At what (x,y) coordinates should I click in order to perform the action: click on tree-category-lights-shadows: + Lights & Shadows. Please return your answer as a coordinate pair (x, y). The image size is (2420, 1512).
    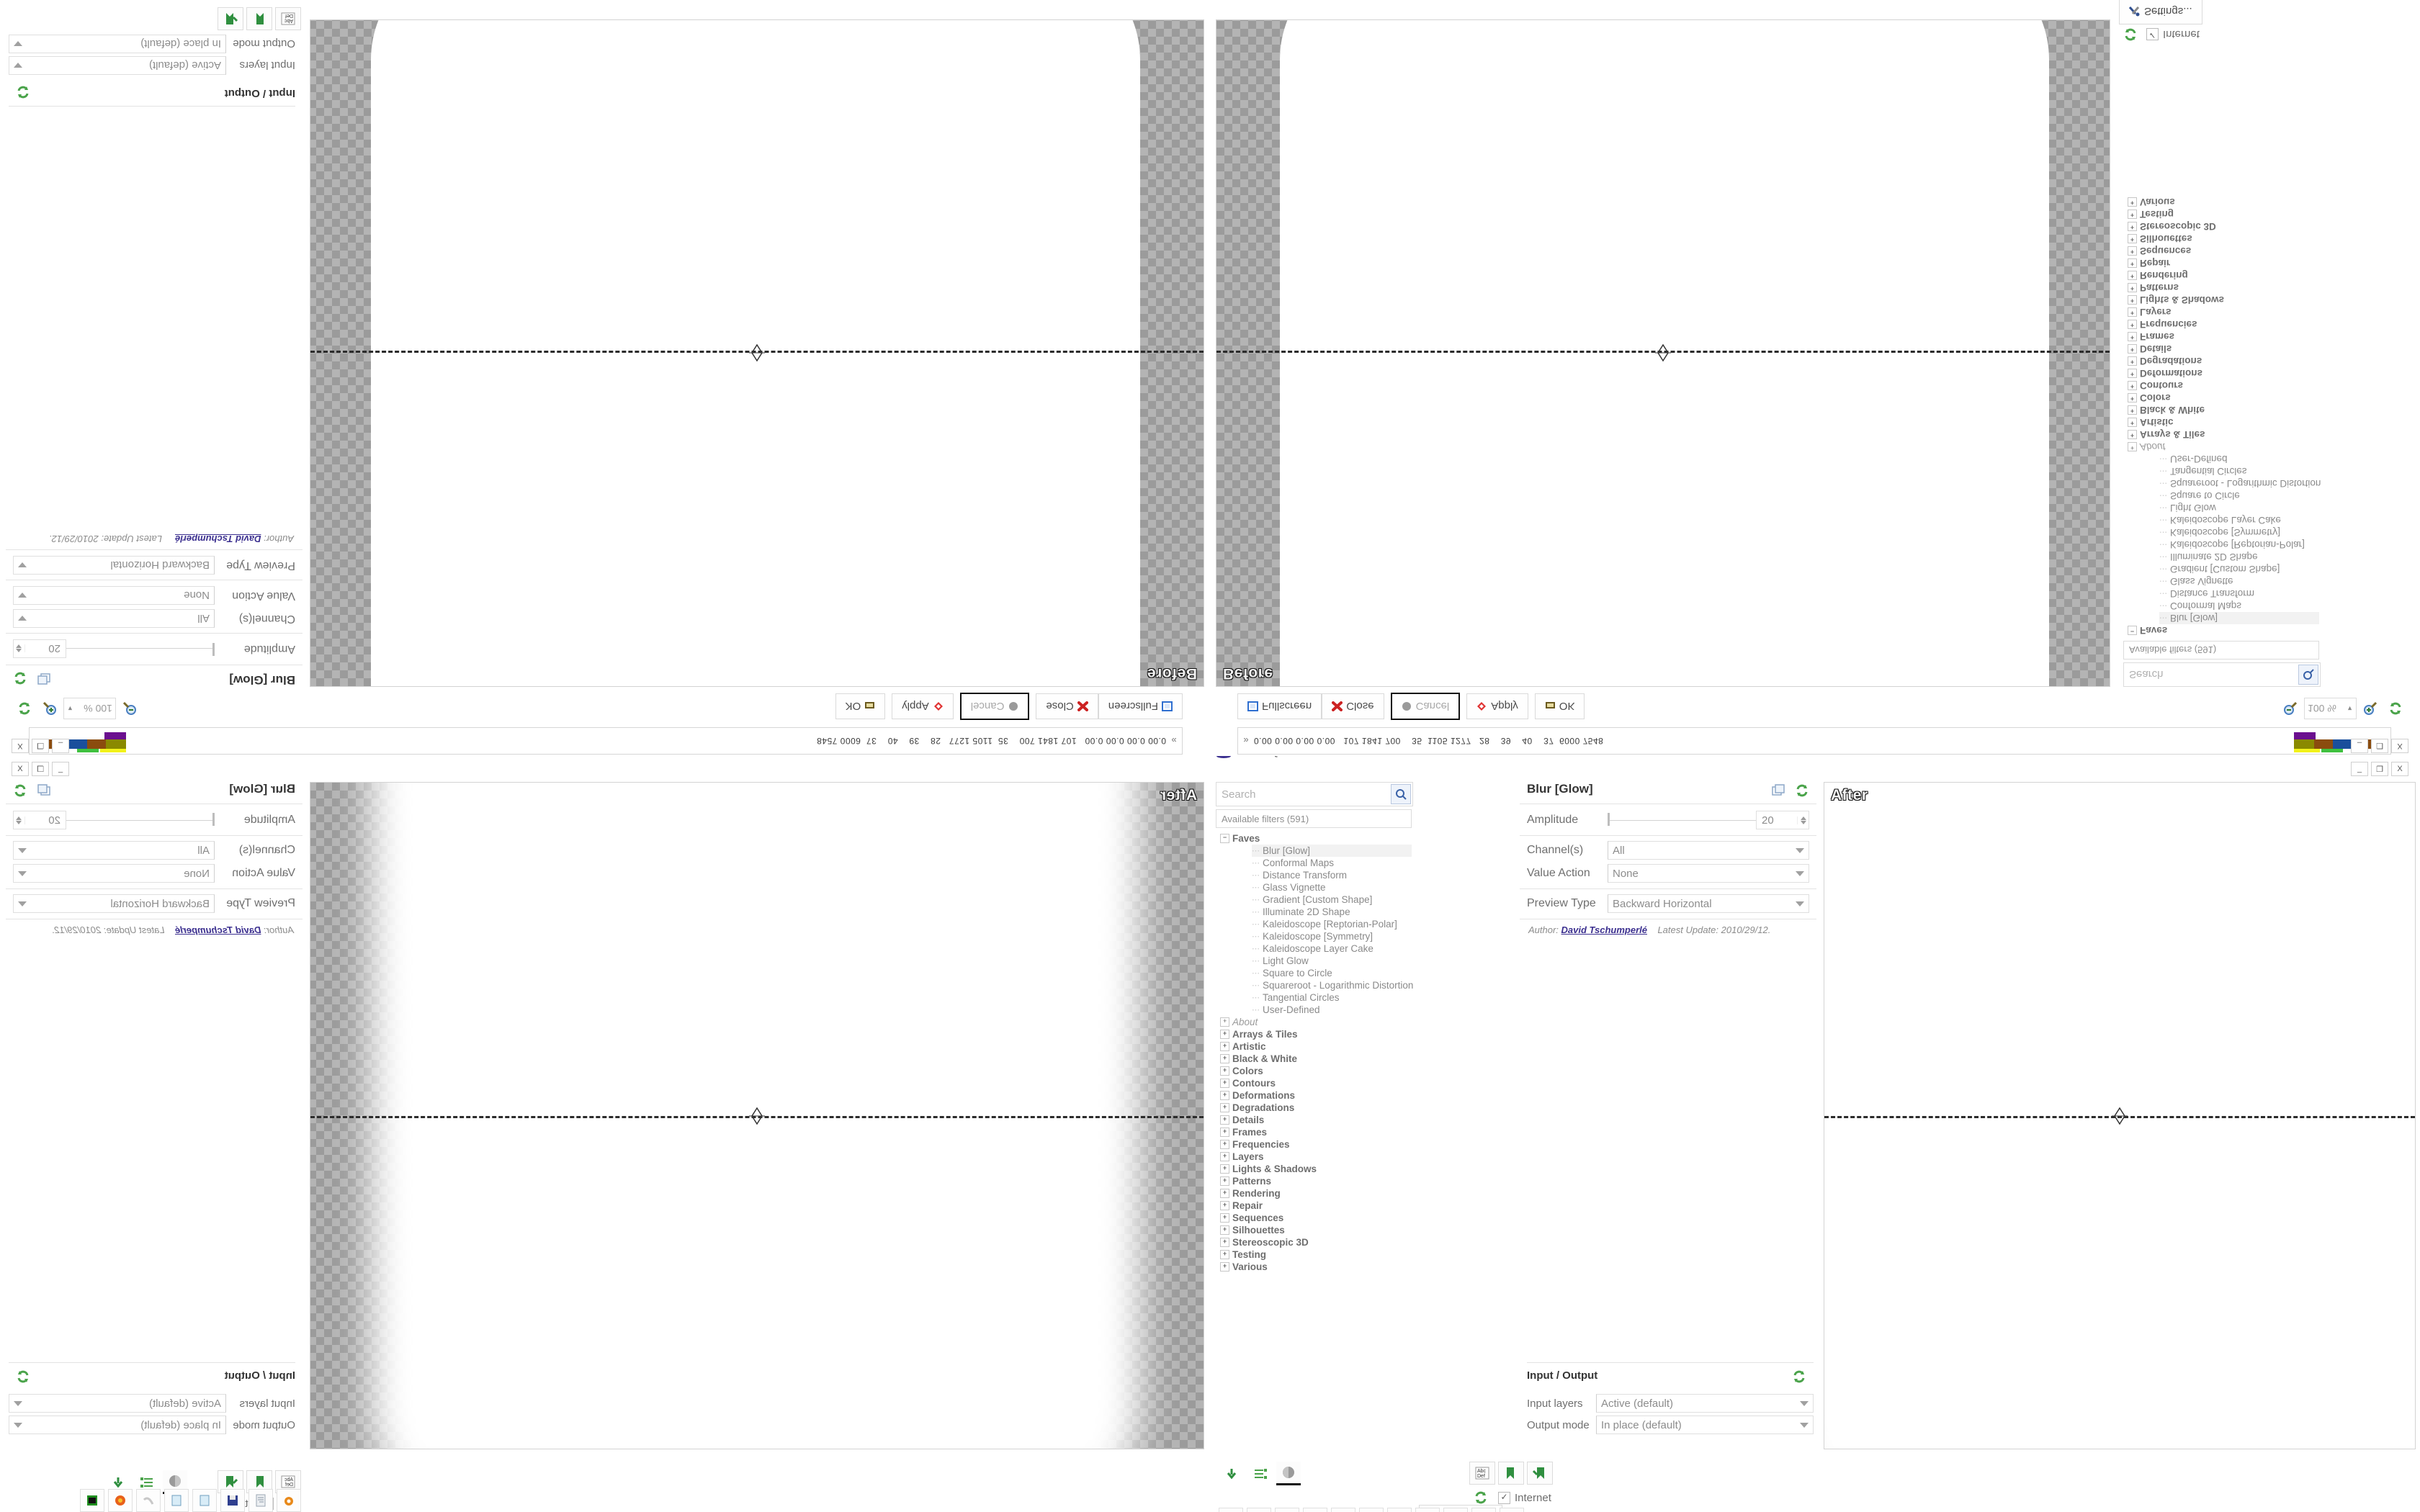
    Looking at the image, I should click on (1316, 1169).